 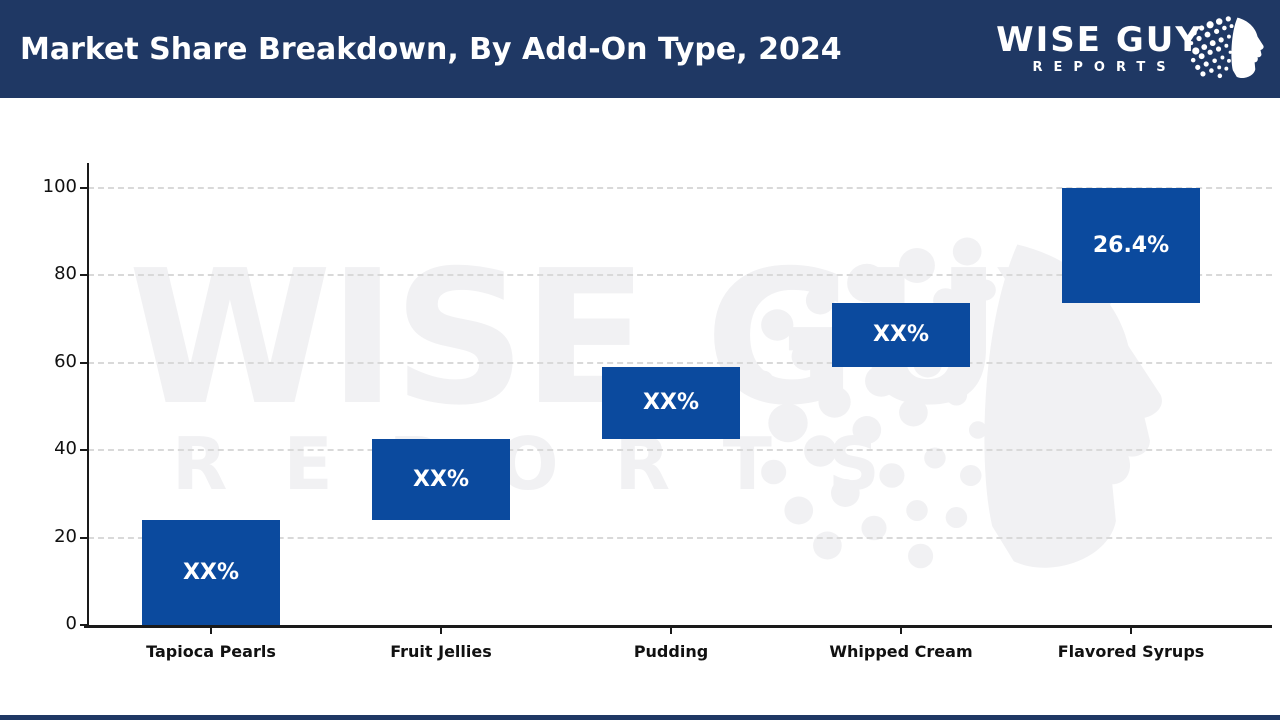 I want to click on bar-tapioca-pearls: XX%, so click(x=211, y=572).